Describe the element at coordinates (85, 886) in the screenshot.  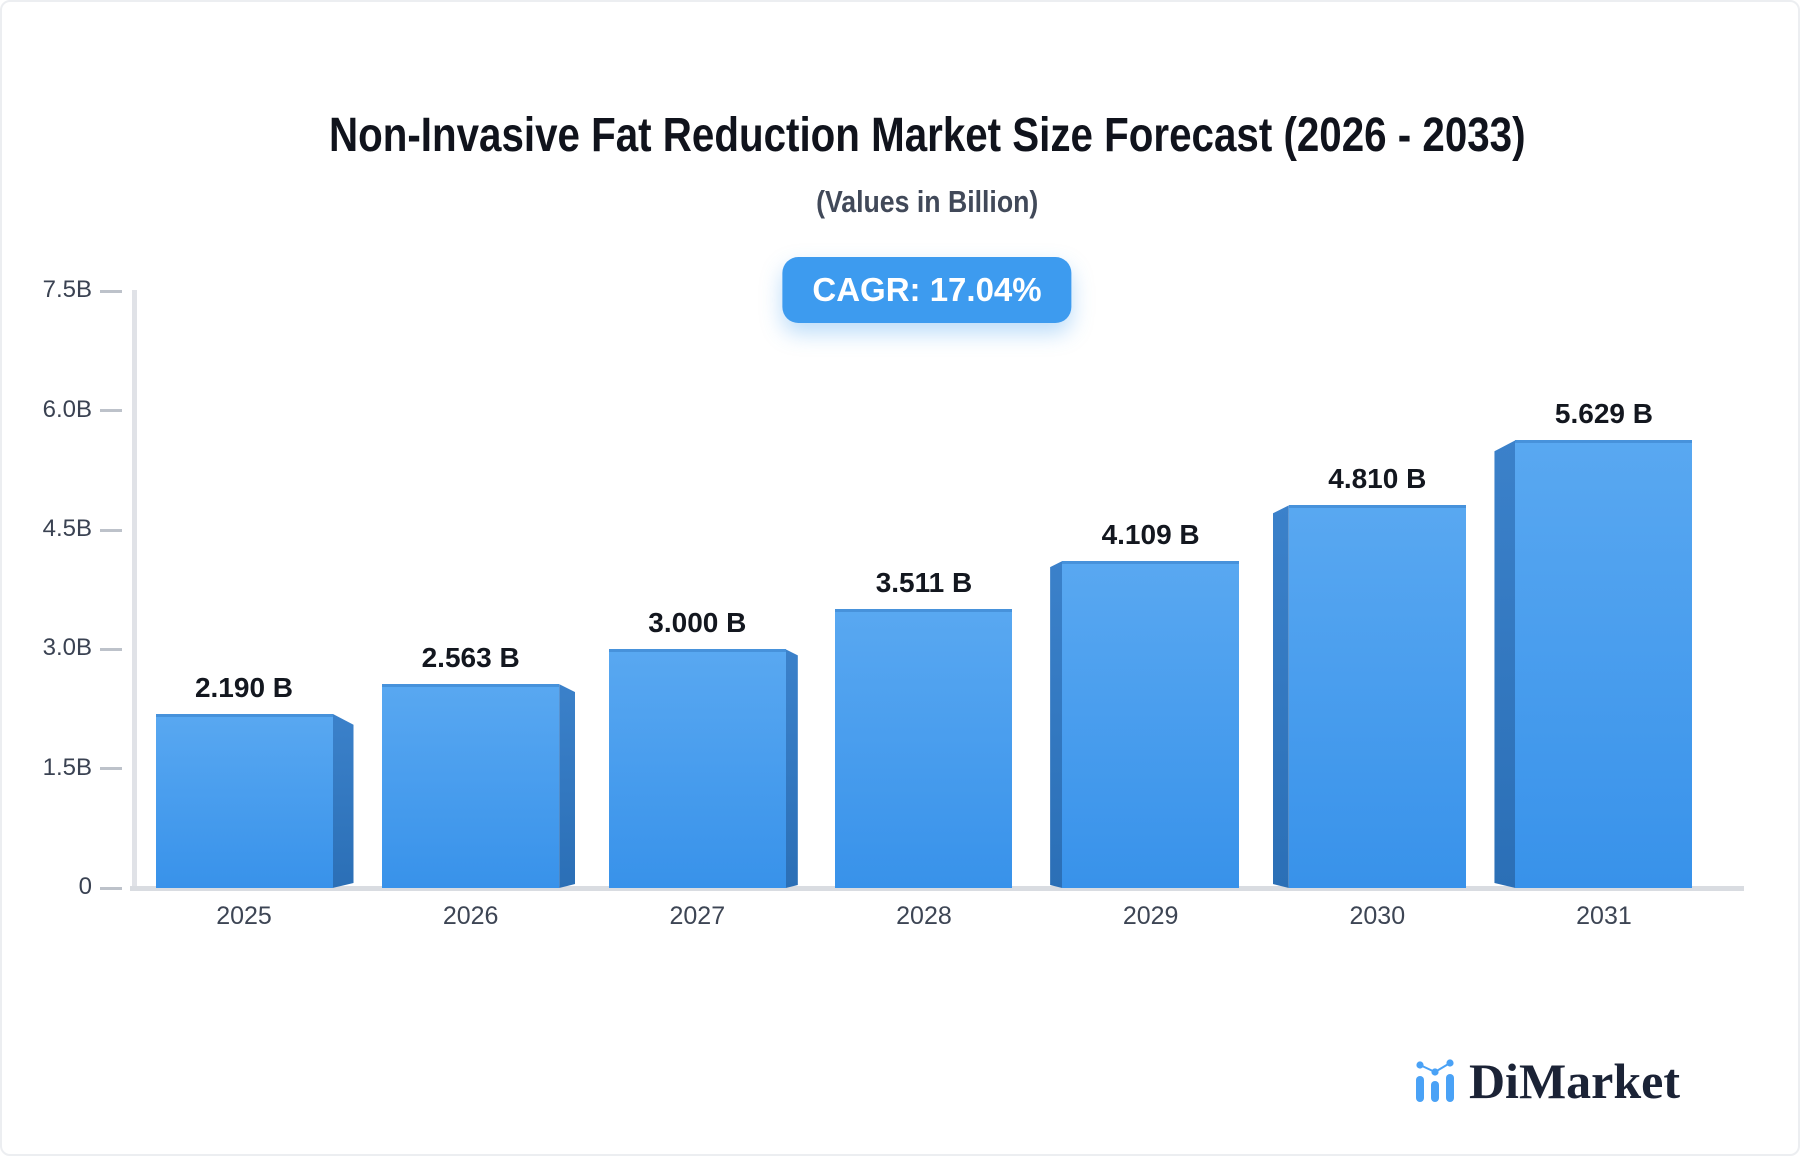
I see `y-tick-label: 0` at that location.